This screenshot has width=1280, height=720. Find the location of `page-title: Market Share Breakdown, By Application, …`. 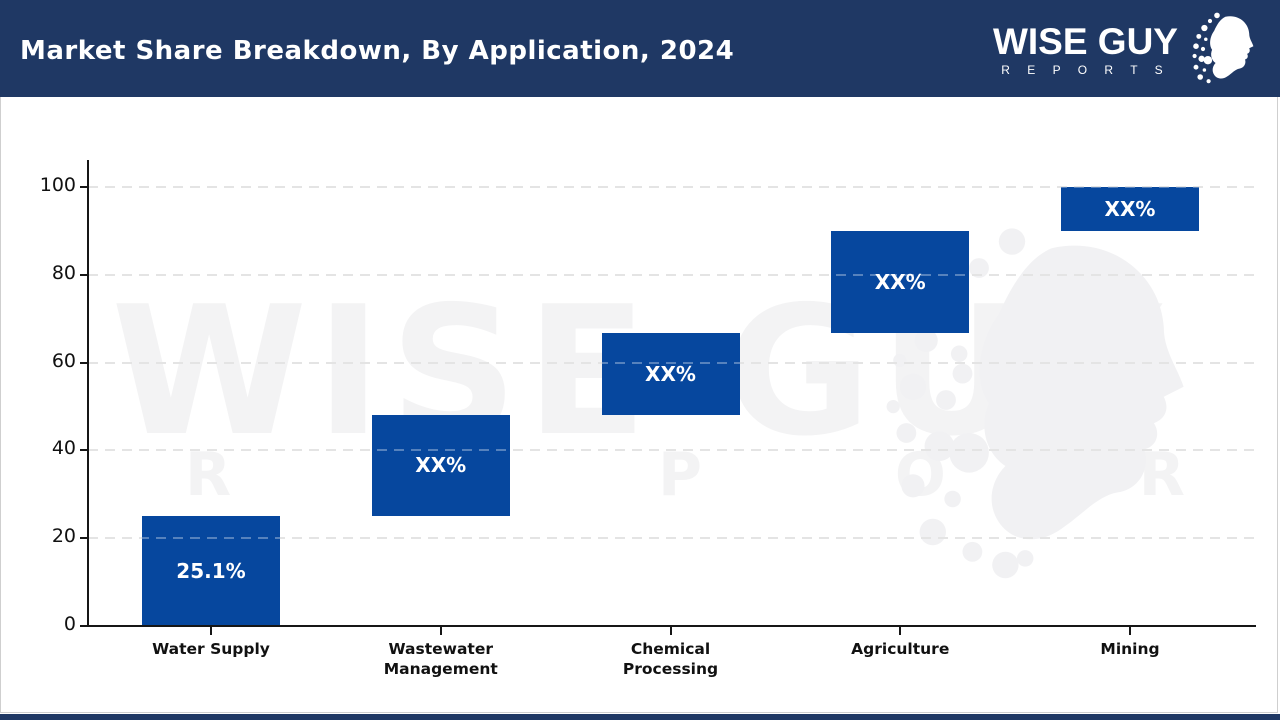

page-title: Market Share Breakdown, By Application, … is located at coordinates (377, 51).